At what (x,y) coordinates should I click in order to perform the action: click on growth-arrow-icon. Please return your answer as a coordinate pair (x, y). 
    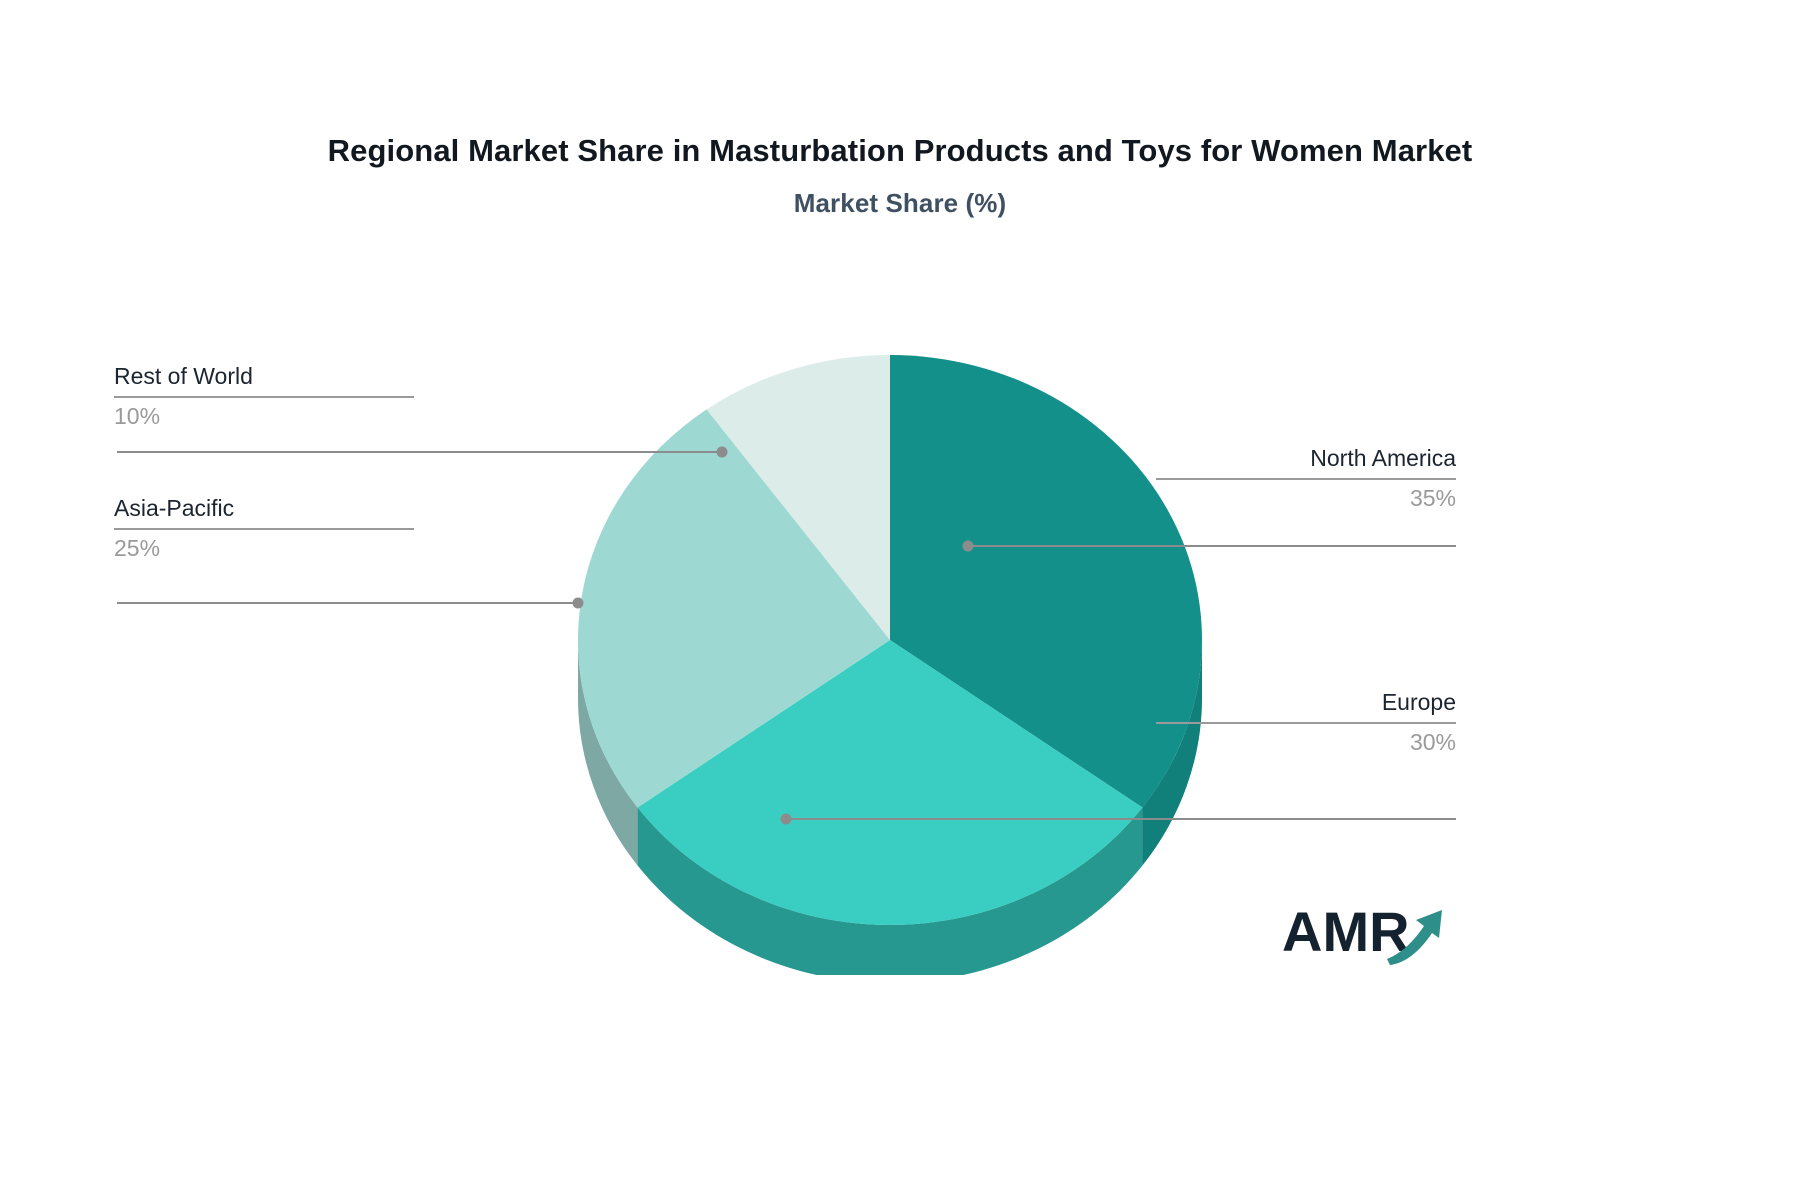
    Looking at the image, I should click on (1414, 937).